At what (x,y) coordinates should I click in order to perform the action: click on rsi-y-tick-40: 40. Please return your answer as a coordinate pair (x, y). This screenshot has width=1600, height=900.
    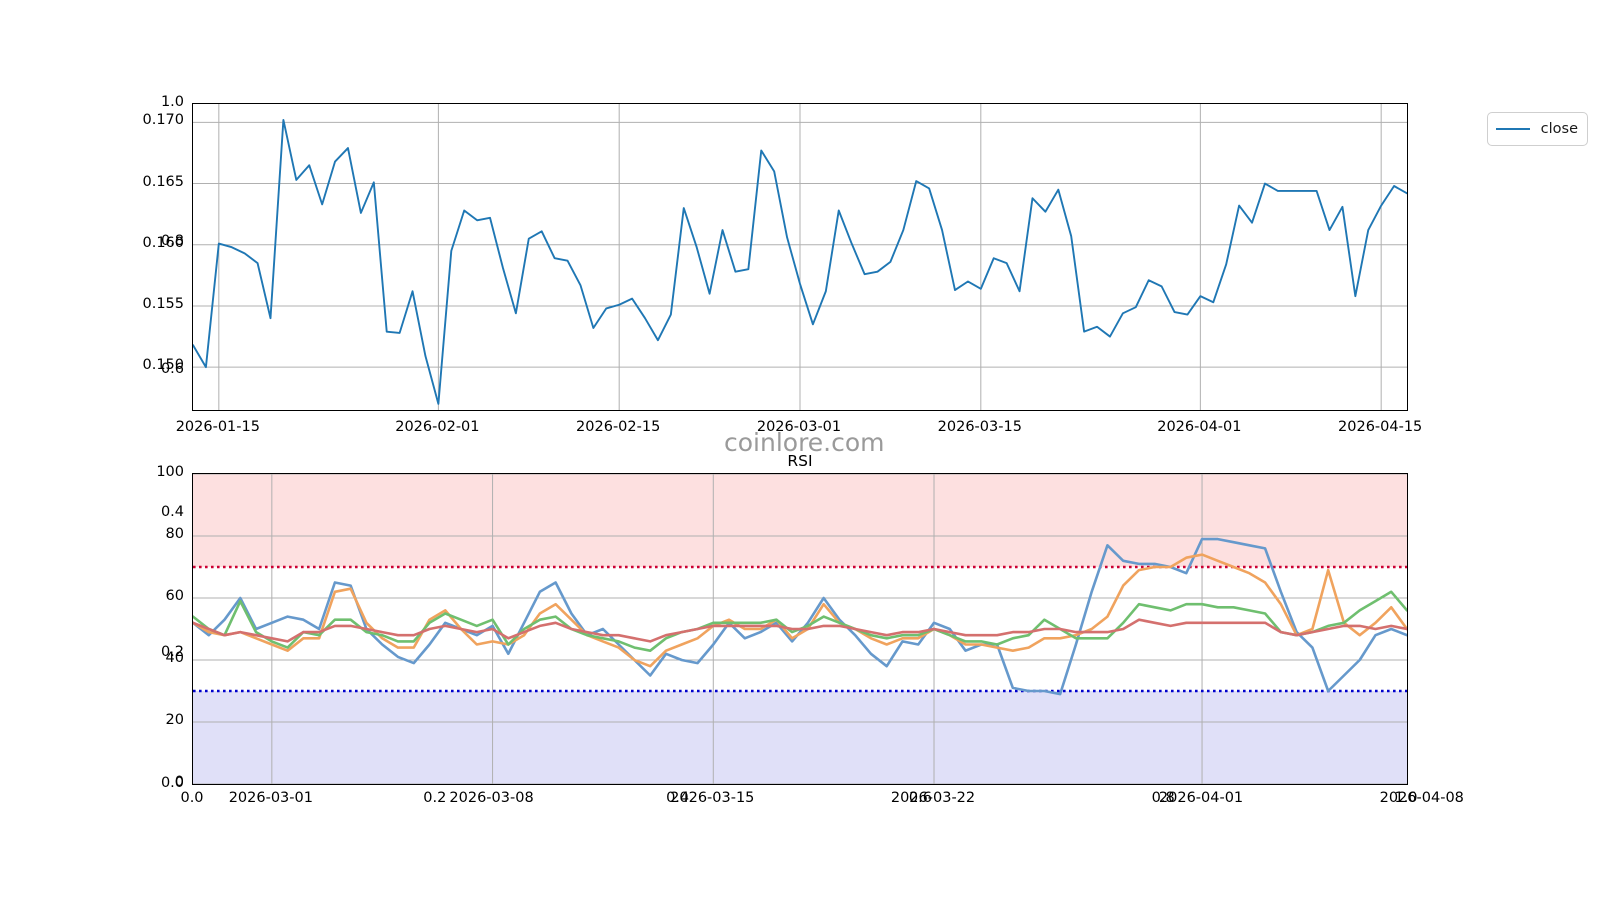
    Looking at the image, I should click on (174, 658).